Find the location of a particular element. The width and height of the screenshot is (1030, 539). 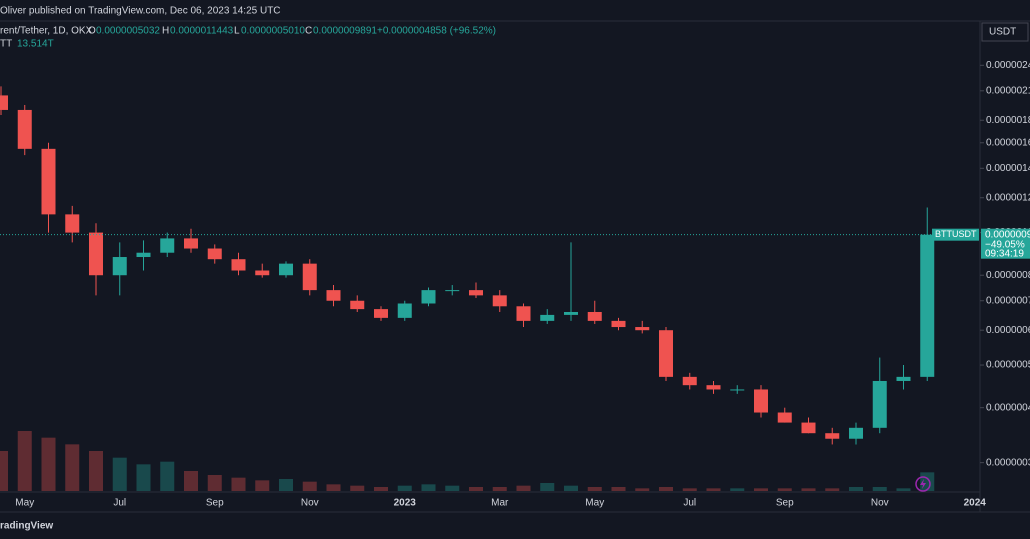

event-icon is located at coordinates (923, 484).